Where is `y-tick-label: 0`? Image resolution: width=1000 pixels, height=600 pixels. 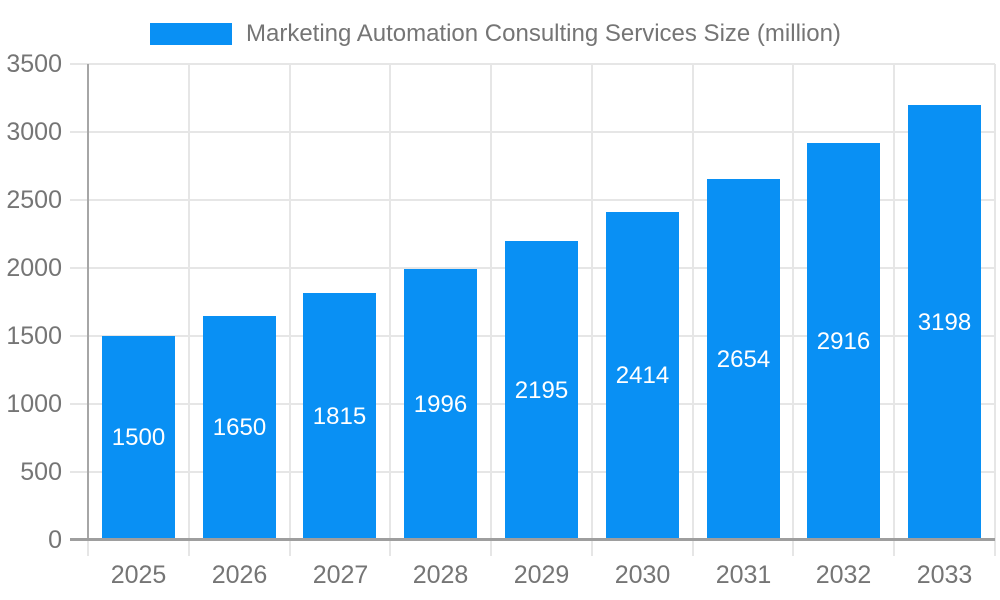 y-tick-label: 0 is located at coordinates (55, 540).